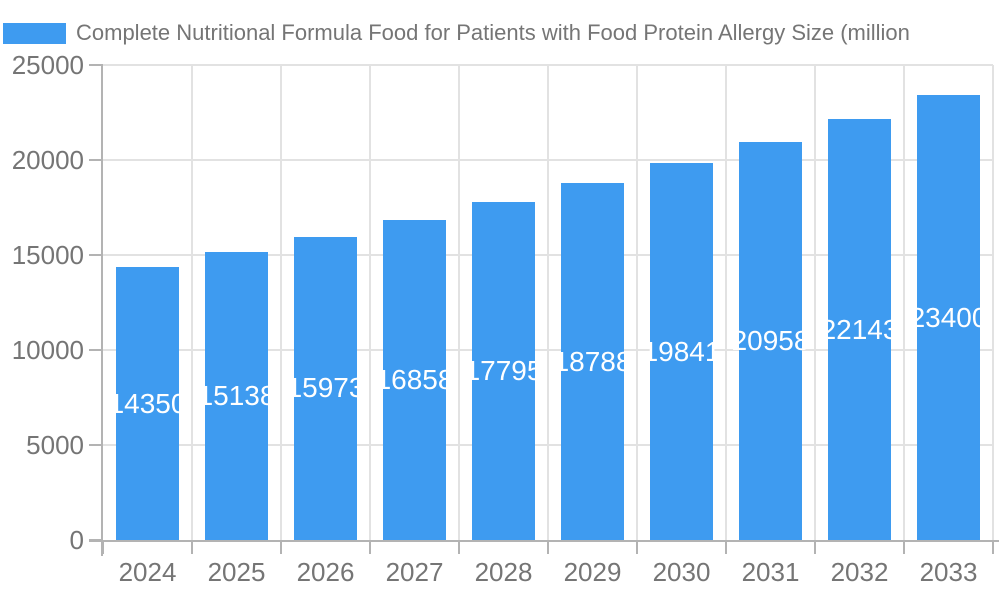  Describe the element at coordinates (544, 541) in the screenshot. I see `x-axis-line` at that location.